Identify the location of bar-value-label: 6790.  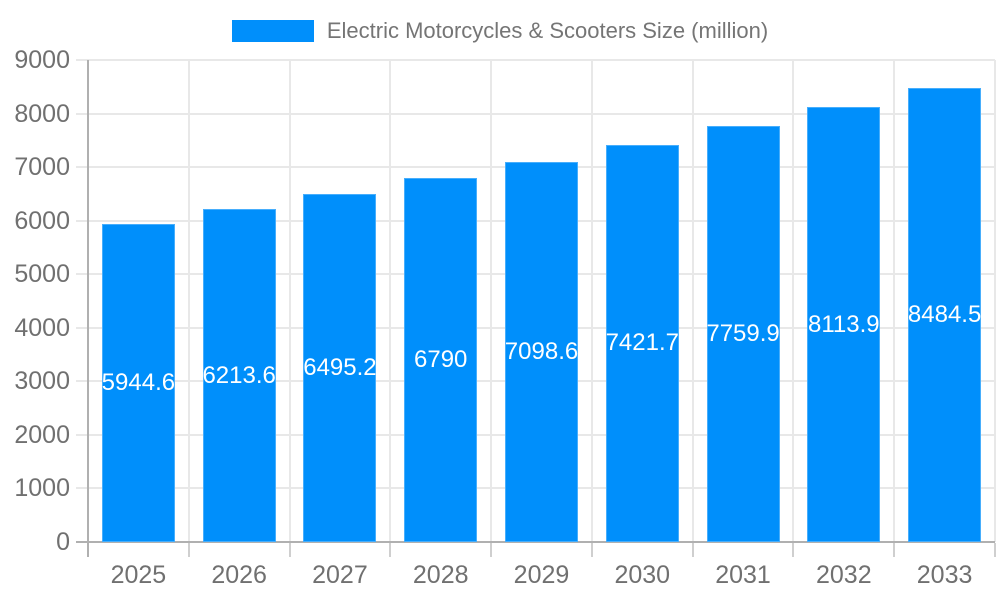
(441, 360).